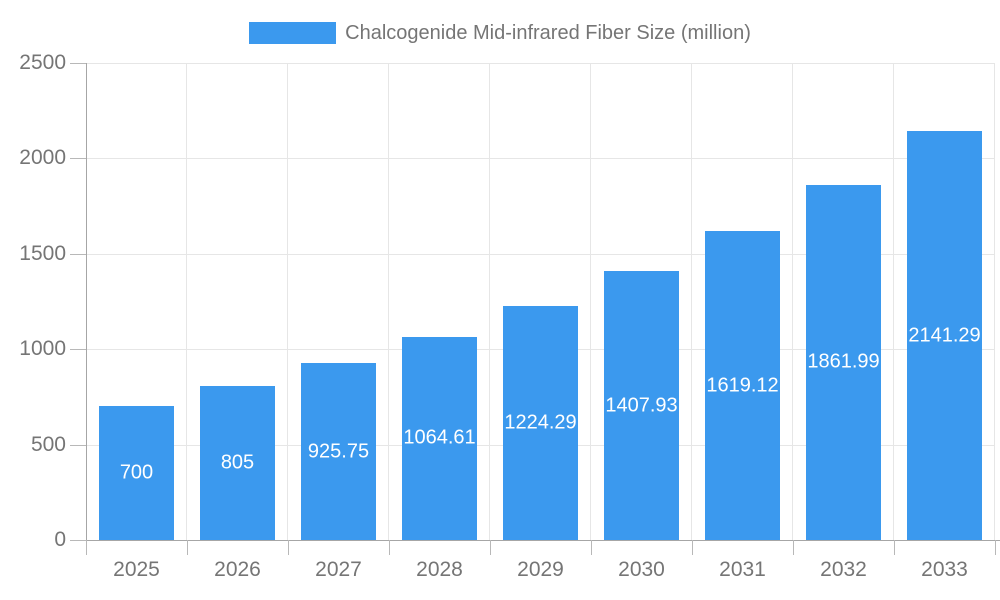 The height and width of the screenshot is (600, 1000). I want to click on bar-value-label: 925.75, so click(338, 451).